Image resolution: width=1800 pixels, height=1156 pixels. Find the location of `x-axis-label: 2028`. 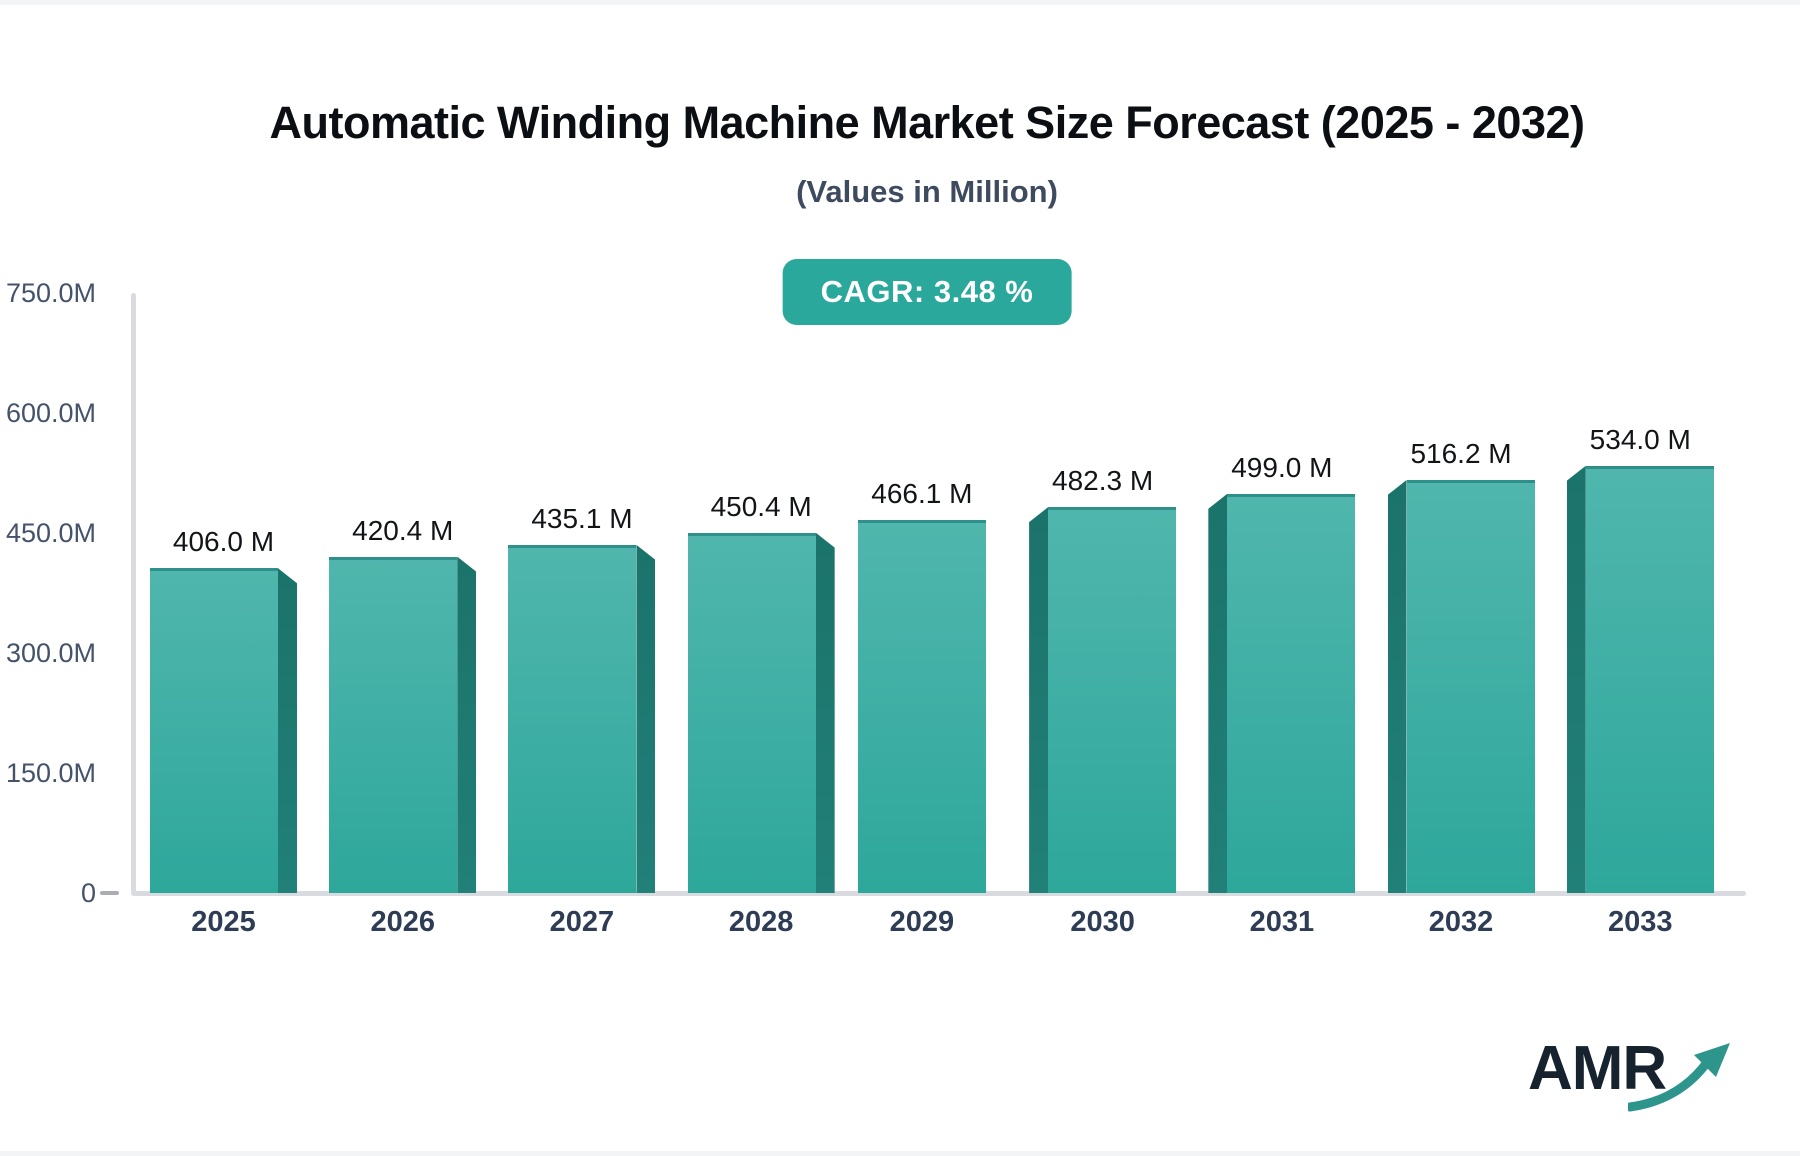

x-axis-label: 2028 is located at coordinates (761, 922).